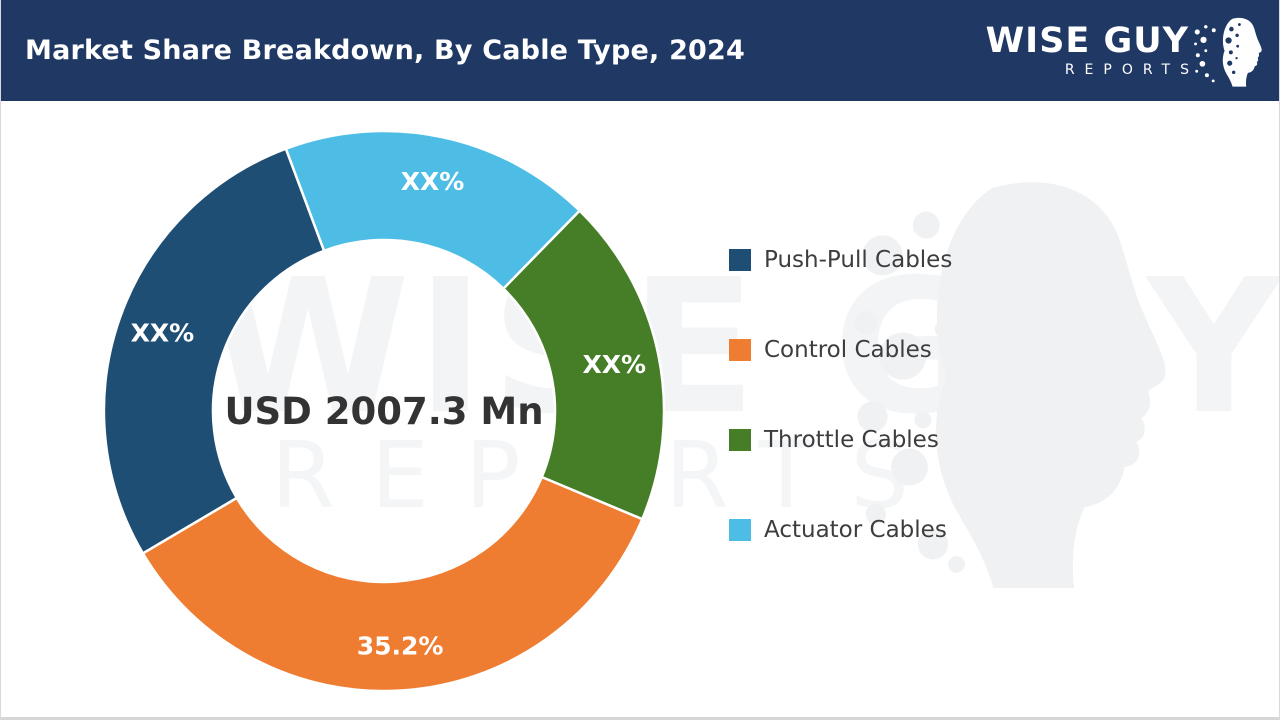 This screenshot has width=1280, height=720. What do you see at coordinates (400, 645) in the screenshot?
I see `slice-value-label-control-cables: 35.2%` at bounding box center [400, 645].